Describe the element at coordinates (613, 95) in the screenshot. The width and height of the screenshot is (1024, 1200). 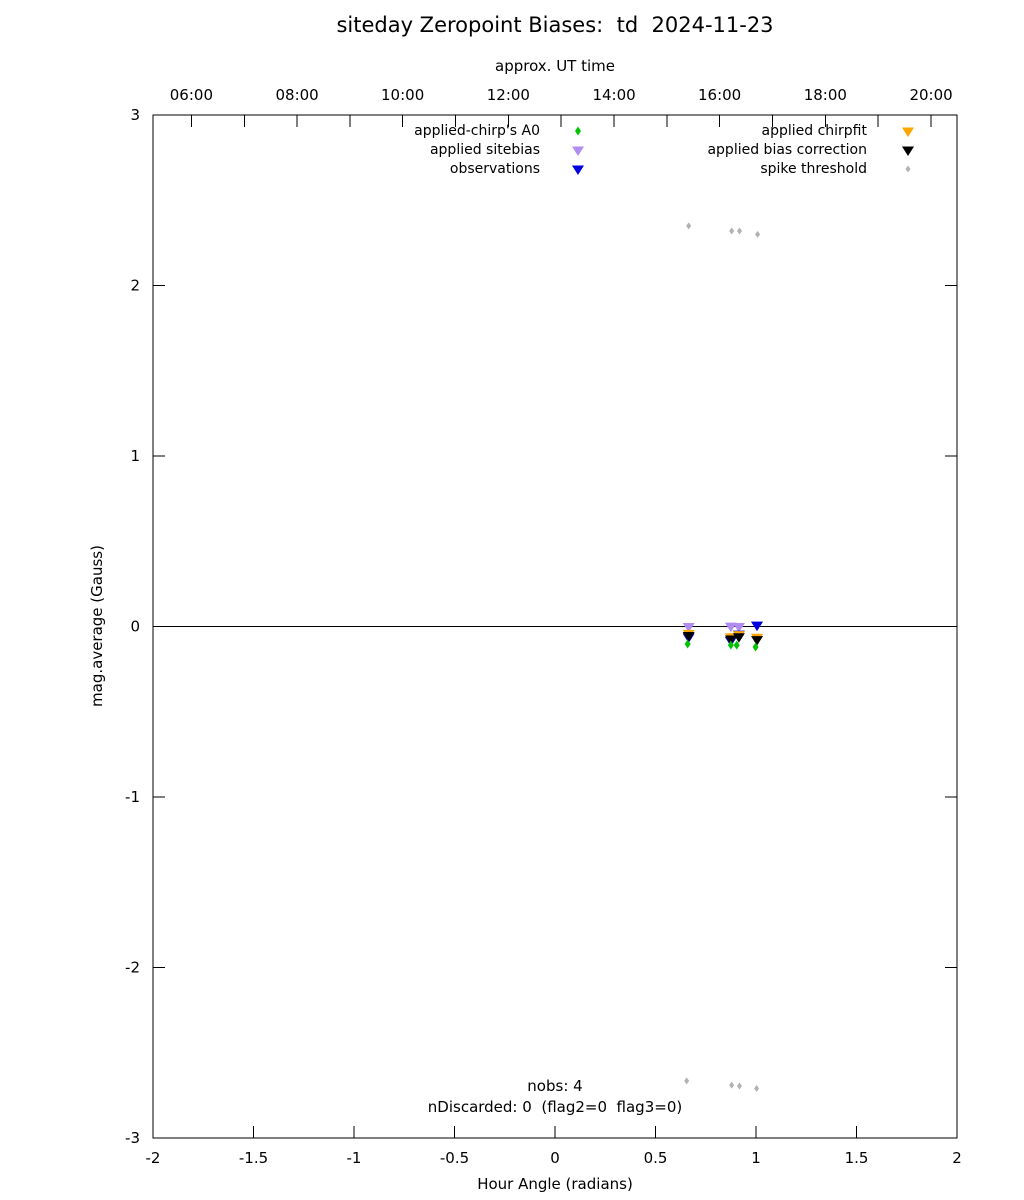
I see `x2-tick-label: 14:00` at that location.